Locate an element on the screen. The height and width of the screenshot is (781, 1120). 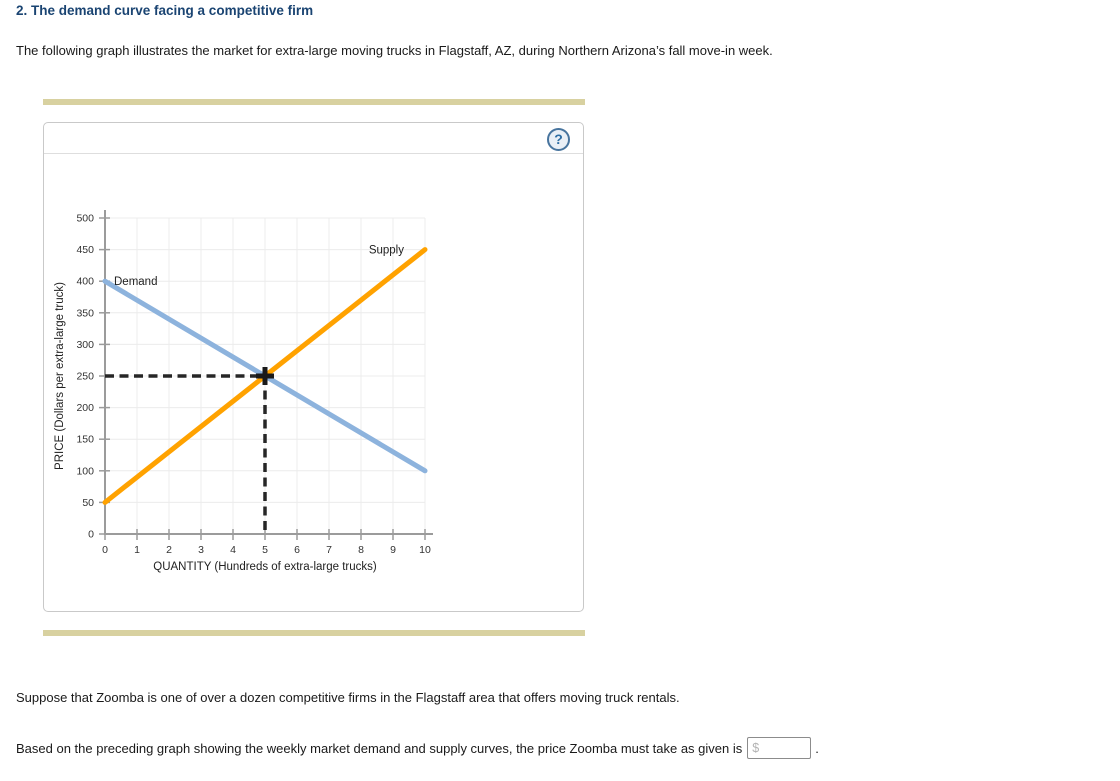
question-period: . is located at coordinates (817, 748).